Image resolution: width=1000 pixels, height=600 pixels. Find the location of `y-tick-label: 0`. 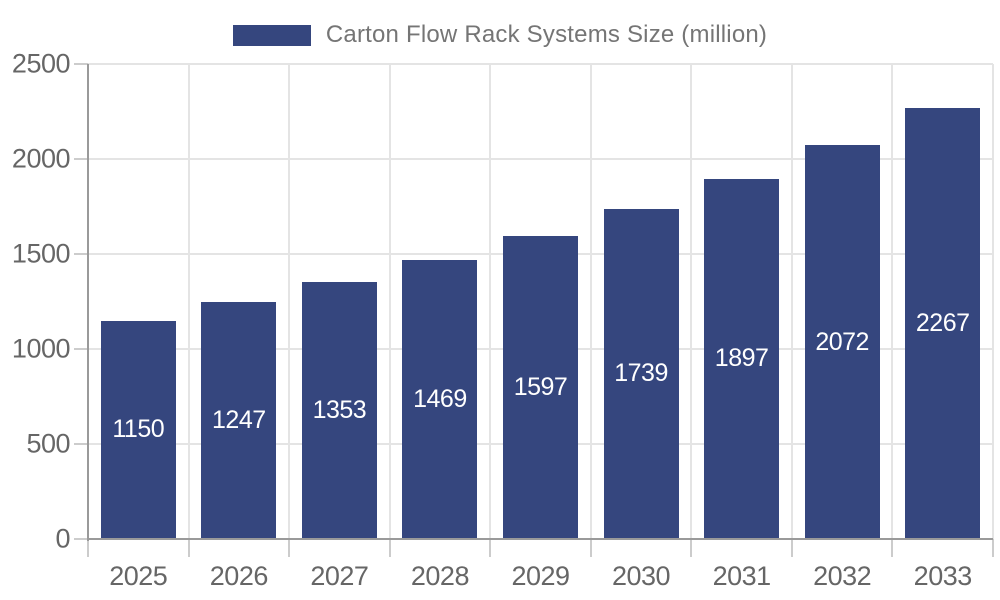

y-tick-label: 0 is located at coordinates (62, 538).